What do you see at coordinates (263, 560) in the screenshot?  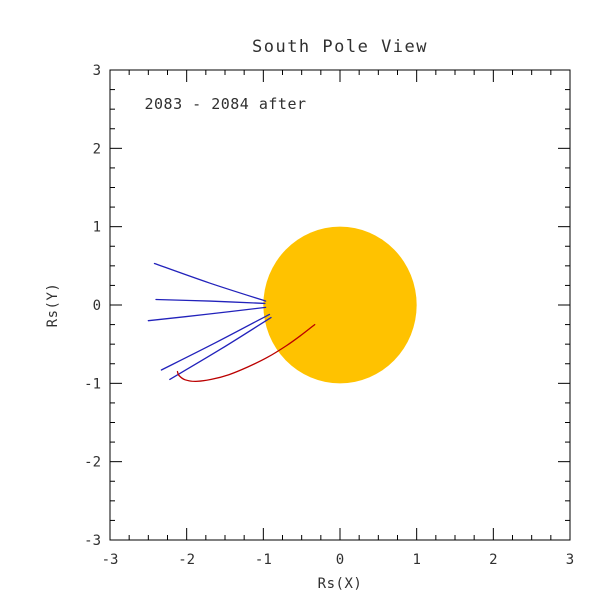 I see `x-tick-label: -1` at bounding box center [263, 560].